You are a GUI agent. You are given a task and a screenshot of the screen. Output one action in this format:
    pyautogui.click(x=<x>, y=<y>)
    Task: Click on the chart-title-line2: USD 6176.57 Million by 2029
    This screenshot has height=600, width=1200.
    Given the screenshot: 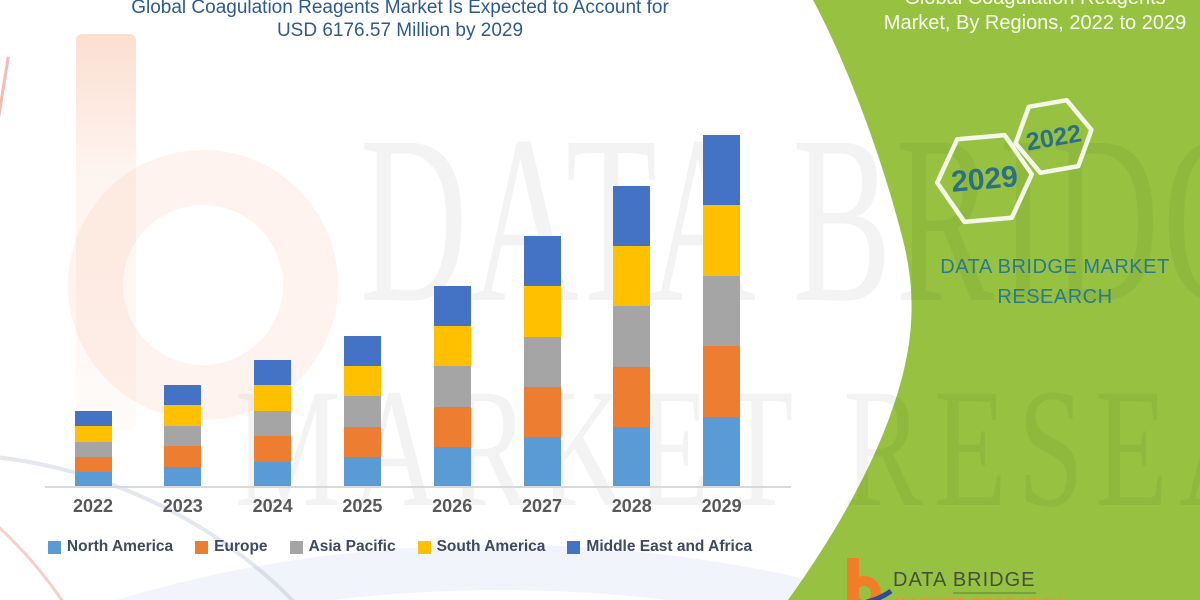 What is the action you would take?
    pyautogui.click(x=400, y=30)
    